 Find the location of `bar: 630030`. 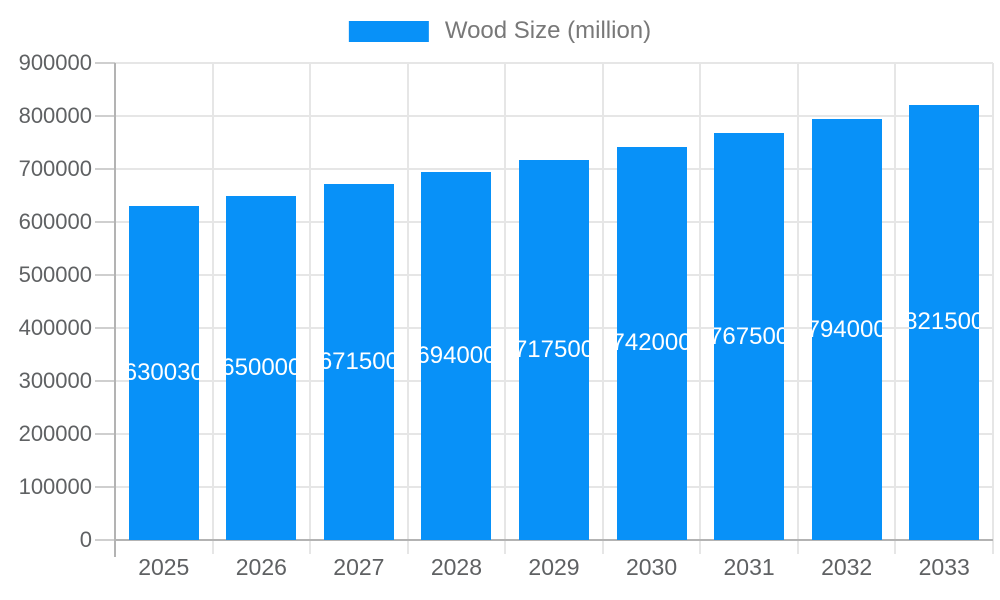

bar: 630030 is located at coordinates (163, 373).